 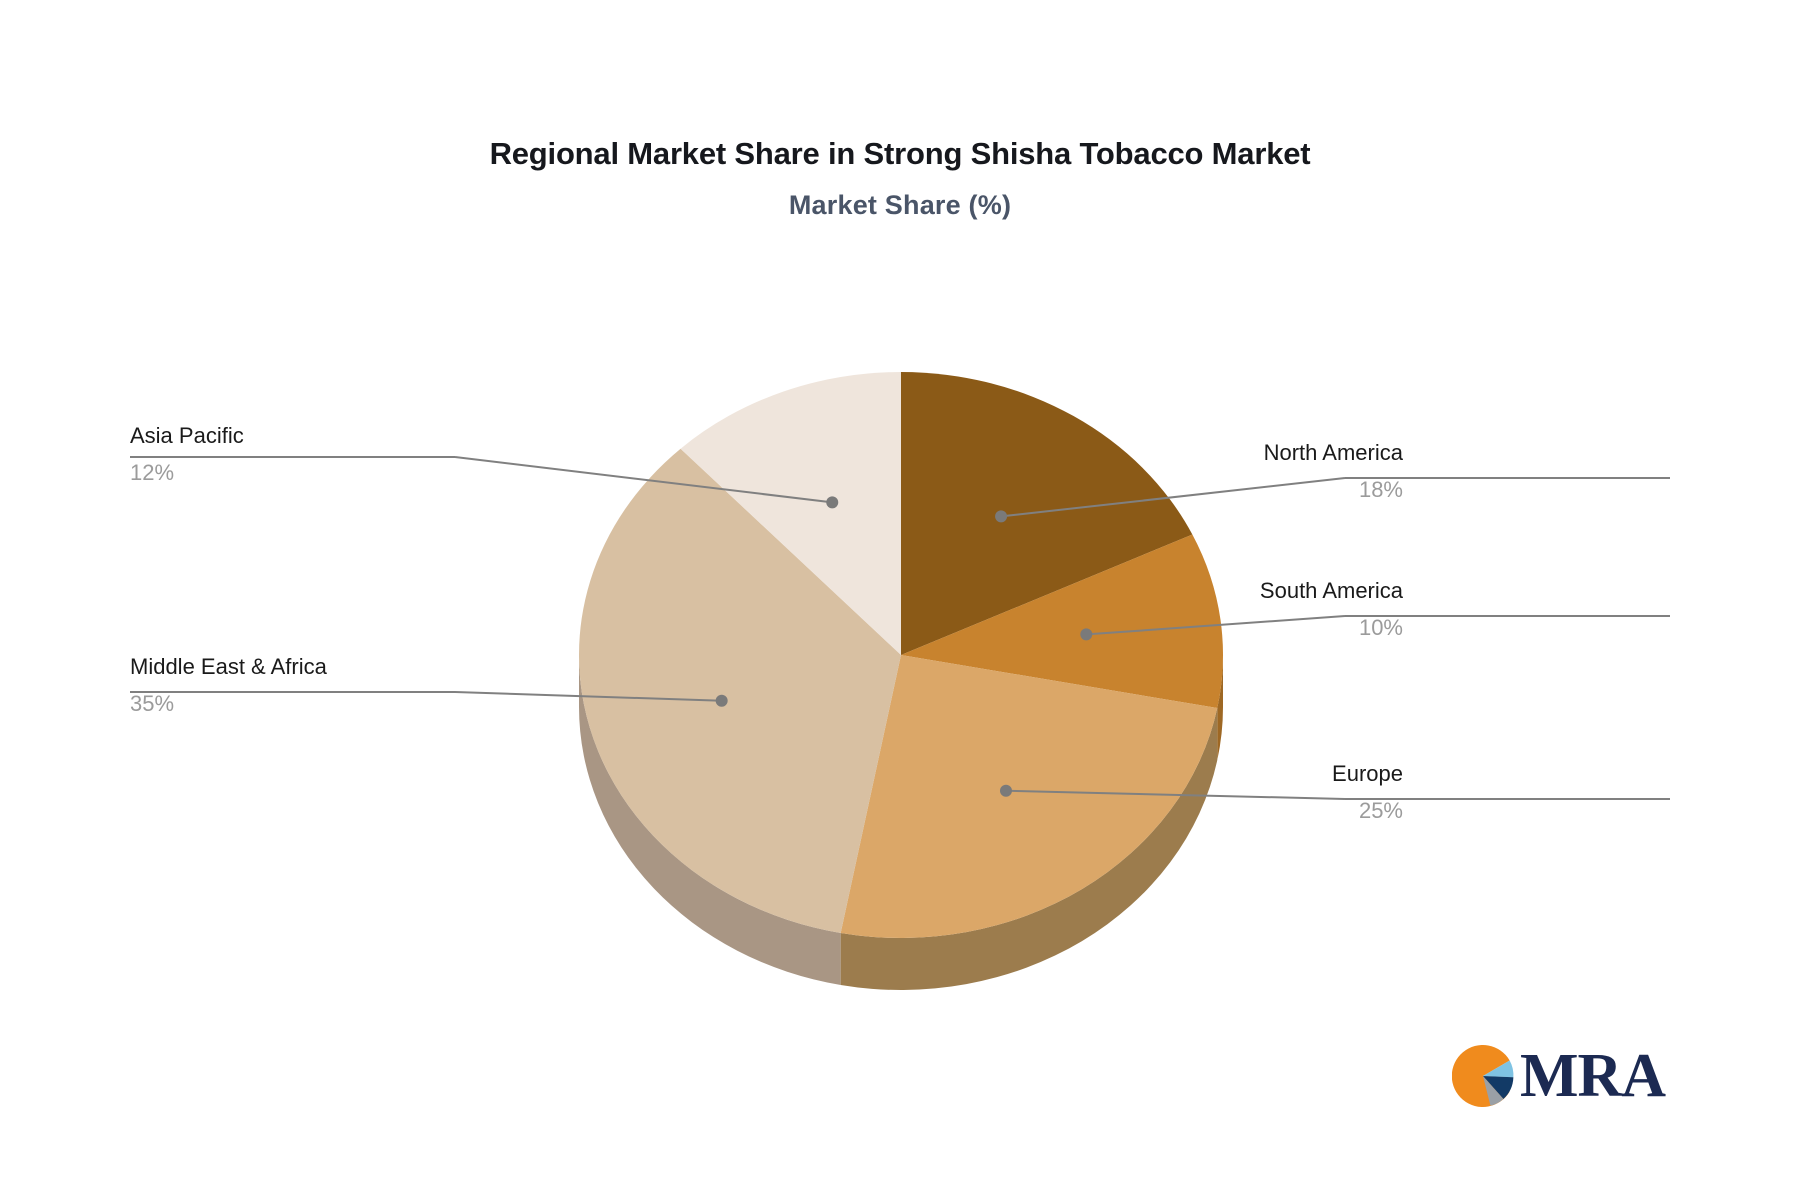 What do you see at coordinates (1367, 773) in the screenshot?
I see `callout-label-europe: Europe` at bounding box center [1367, 773].